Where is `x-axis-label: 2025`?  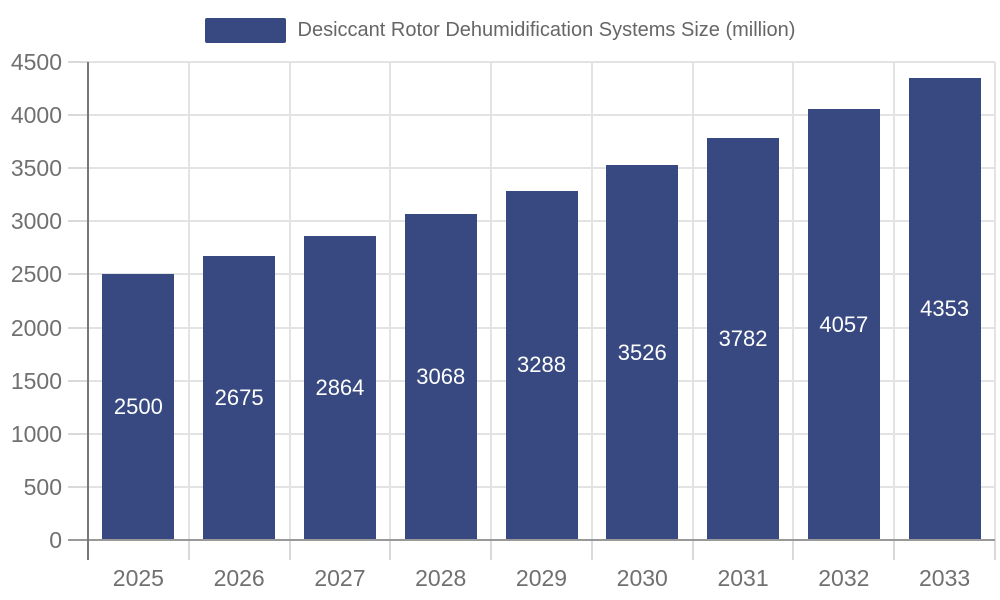
x-axis-label: 2025 is located at coordinates (138, 578).